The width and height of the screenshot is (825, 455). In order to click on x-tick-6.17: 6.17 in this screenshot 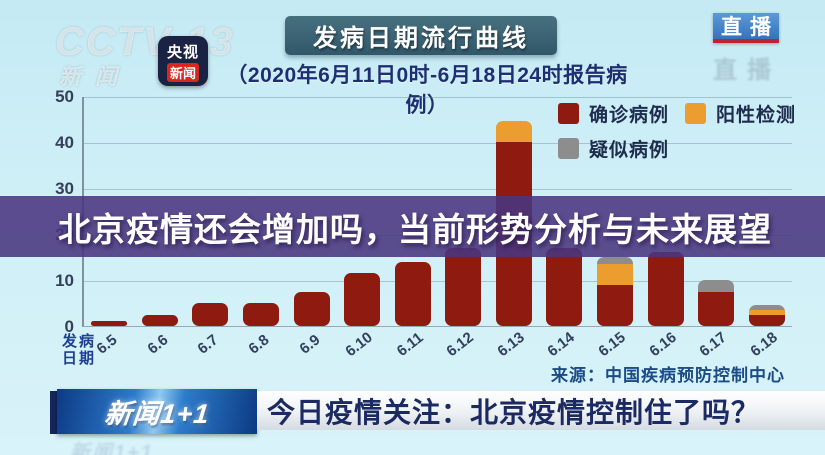, I will do `click(713, 344)`.